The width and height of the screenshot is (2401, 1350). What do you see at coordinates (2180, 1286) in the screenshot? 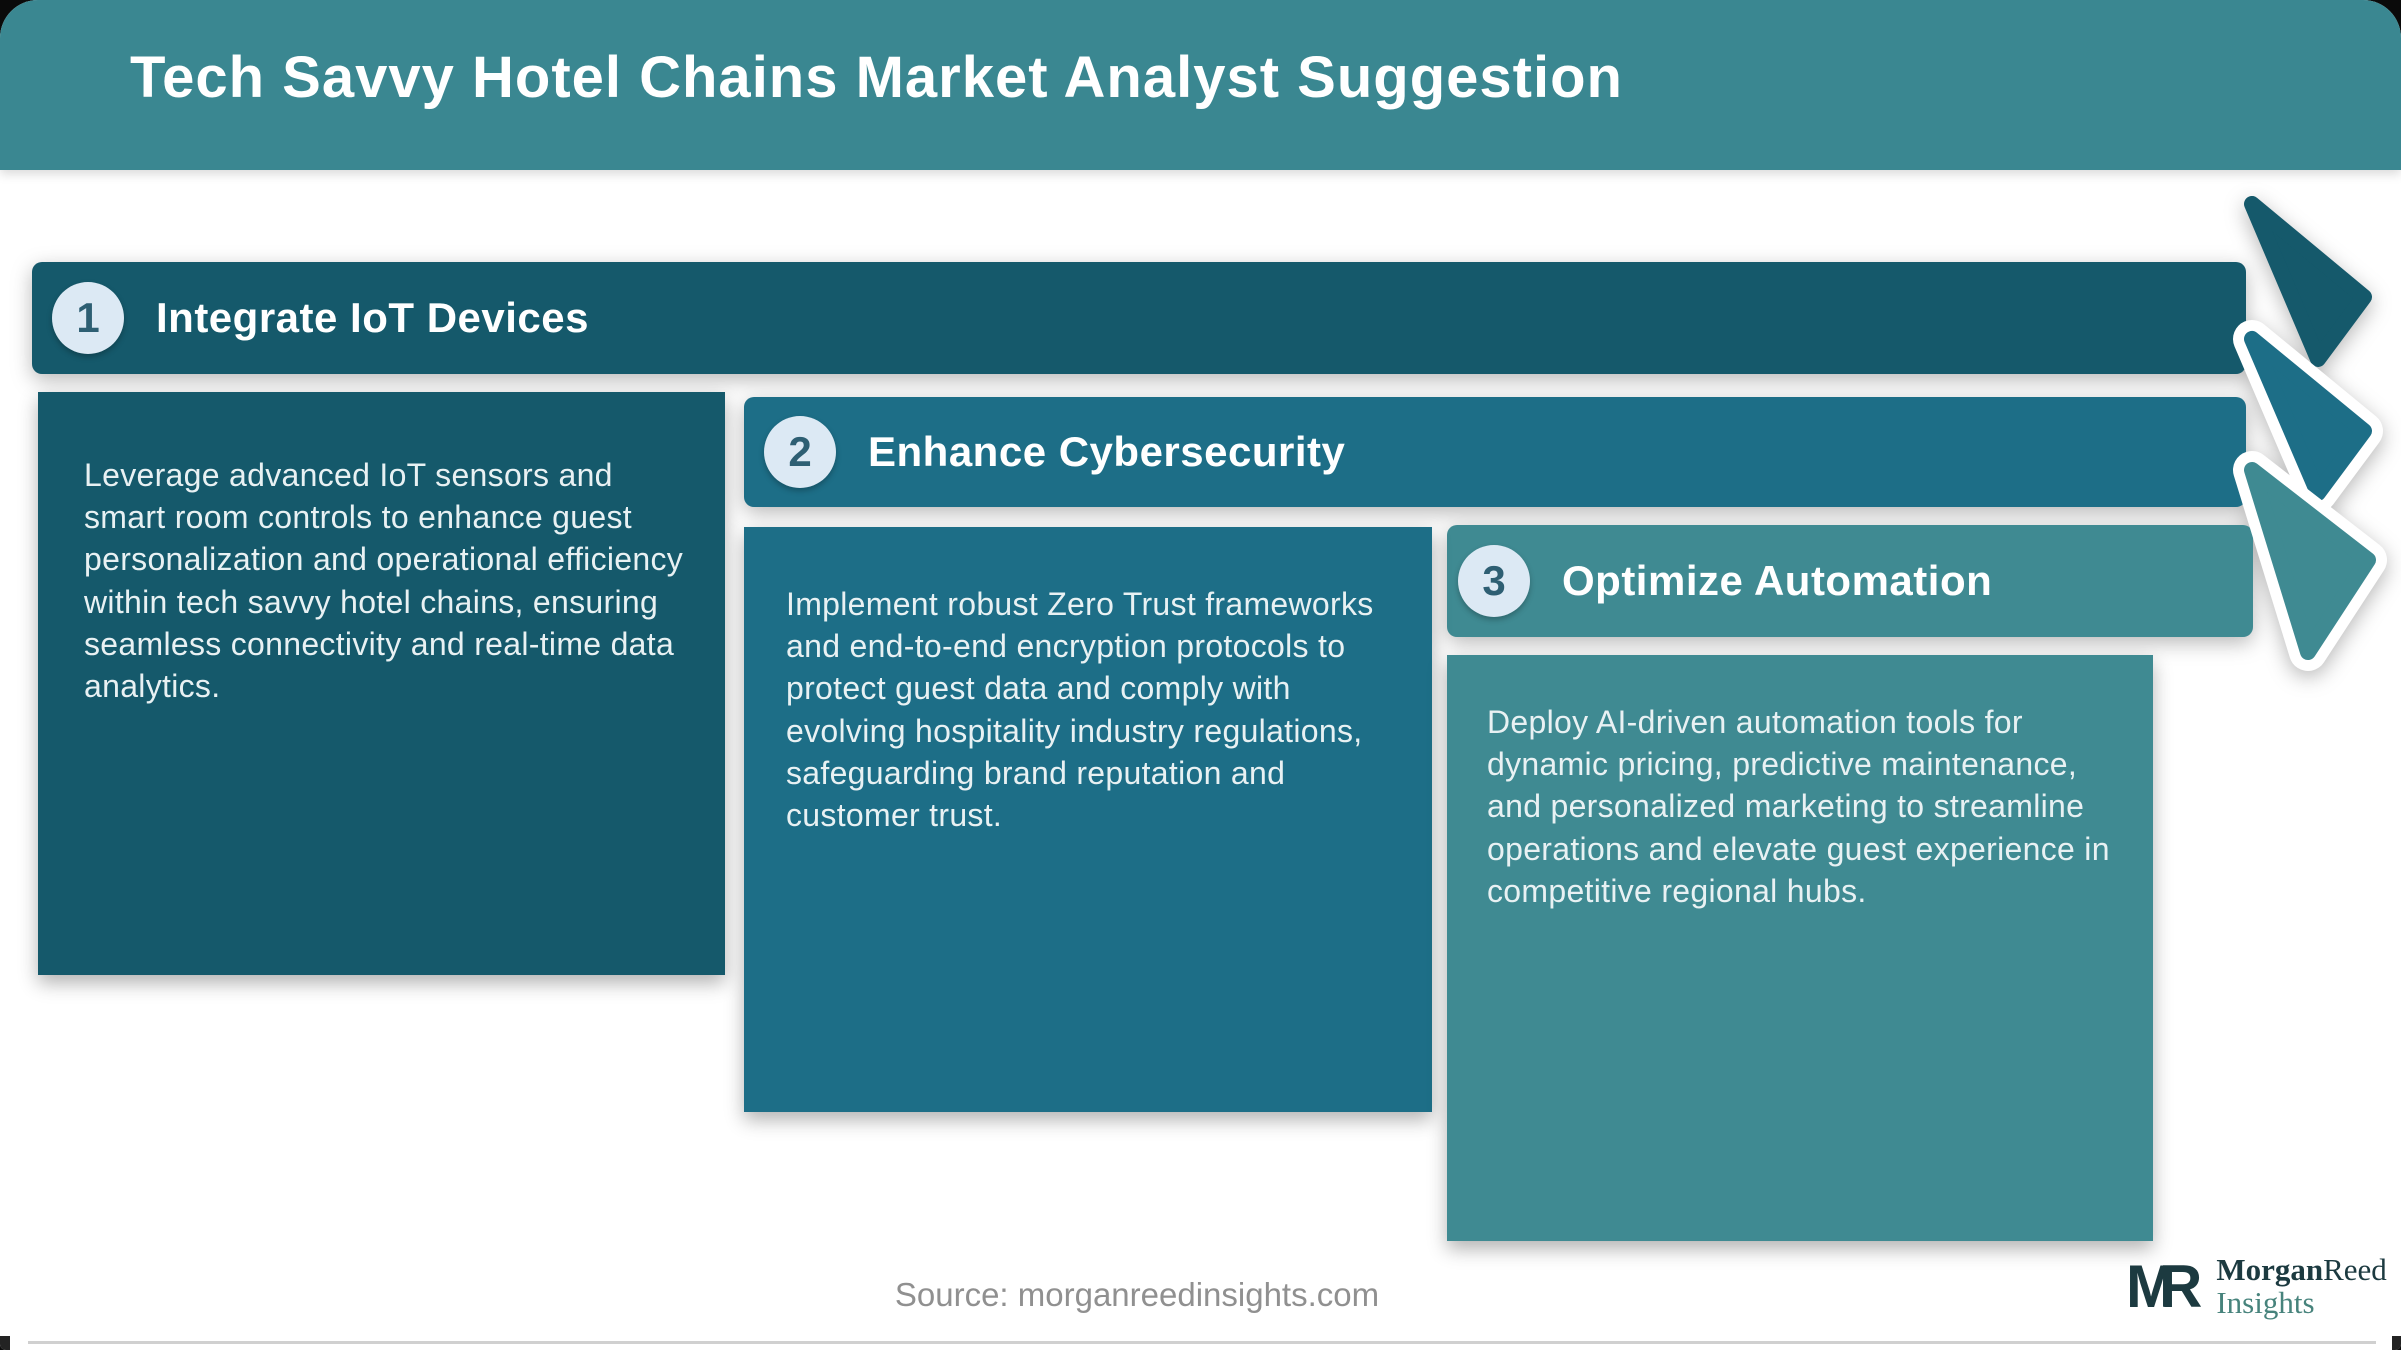
I see `logo-monogram-r: R` at bounding box center [2180, 1286].